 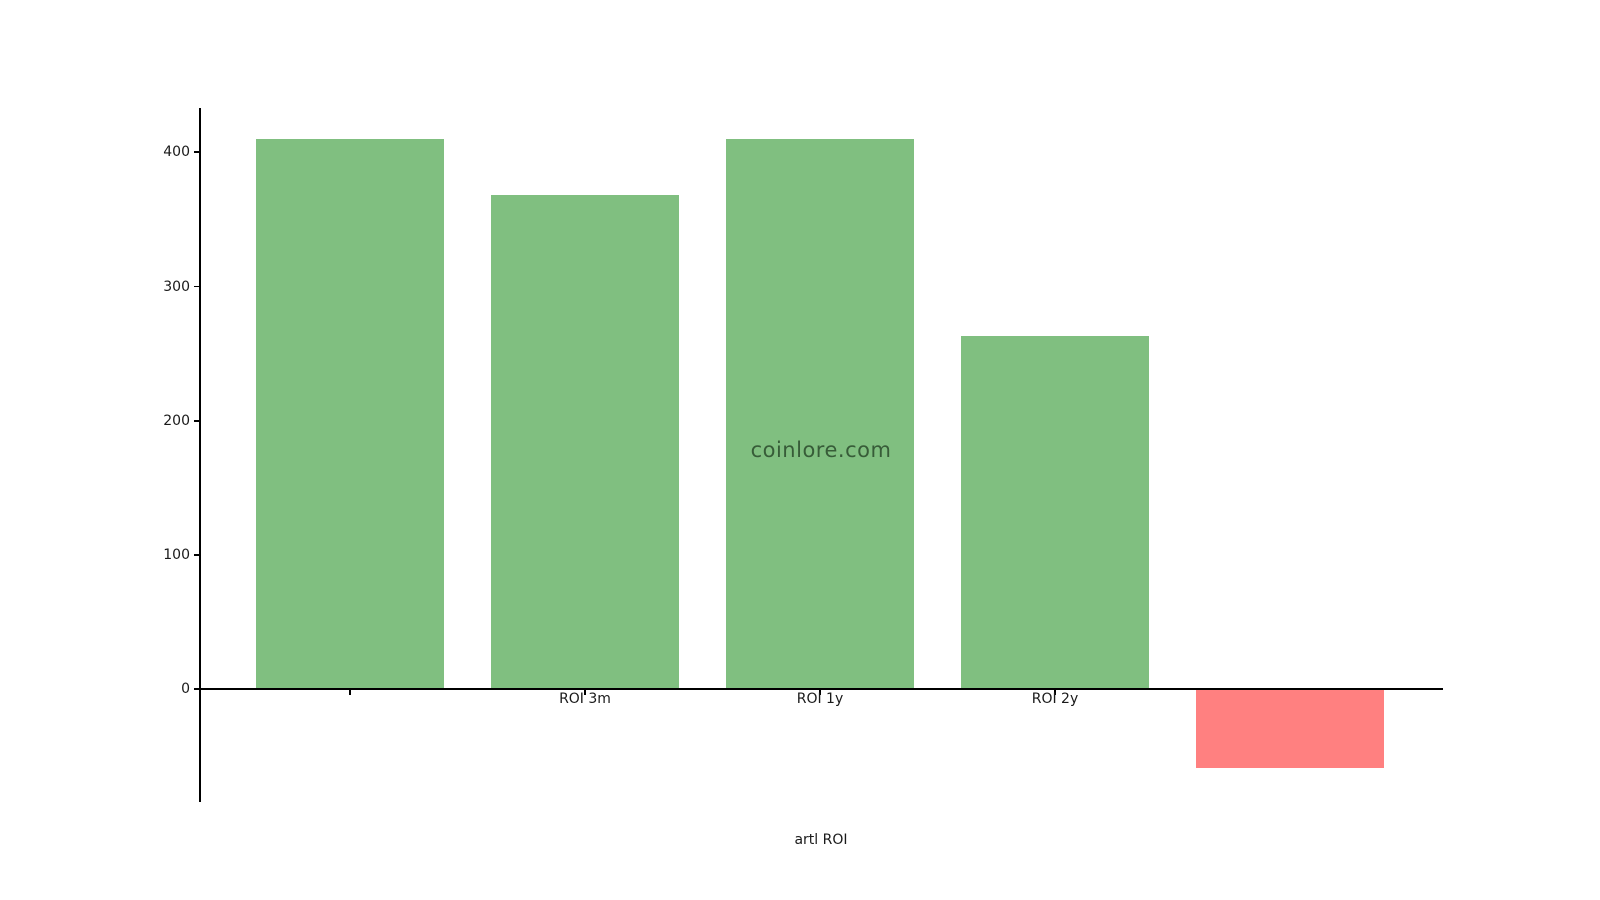 I want to click on x-tick-label: ROI 3m, so click(x=585, y=699).